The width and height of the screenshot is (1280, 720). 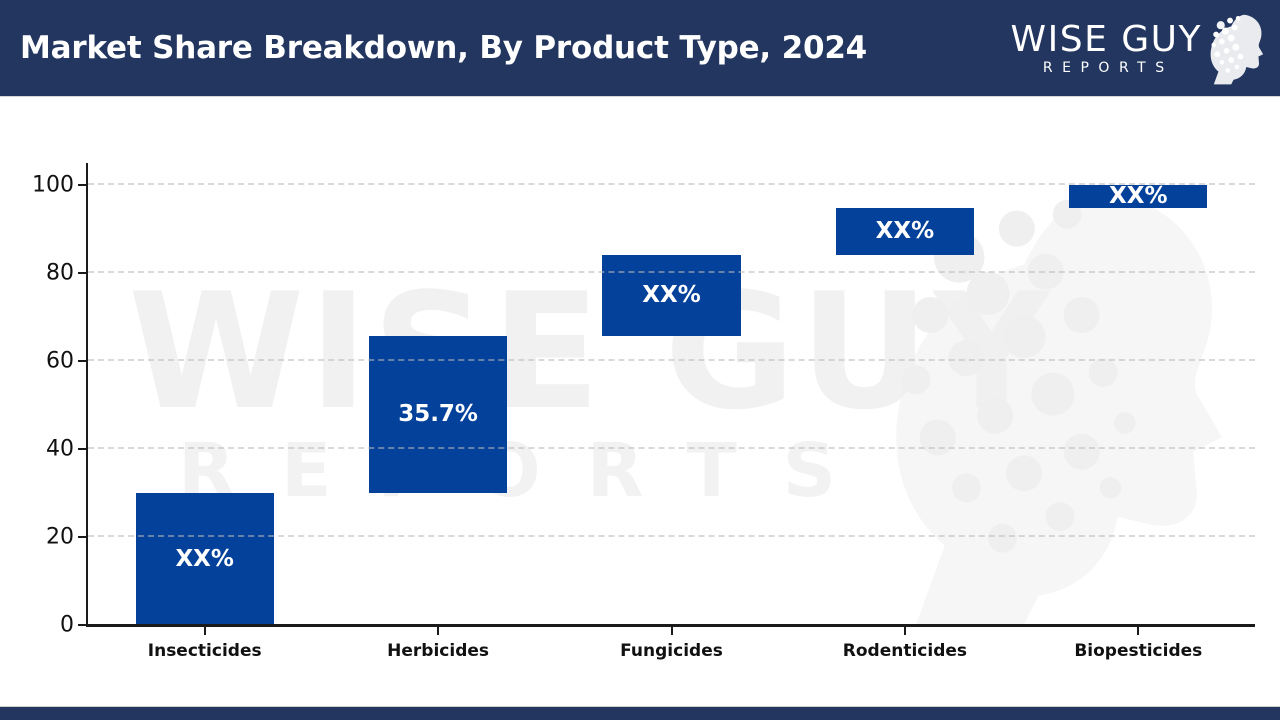 What do you see at coordinates (67, 625) in the screenshot?
I see `y-tick-label-0: 0` at bounding box center [67, 625].